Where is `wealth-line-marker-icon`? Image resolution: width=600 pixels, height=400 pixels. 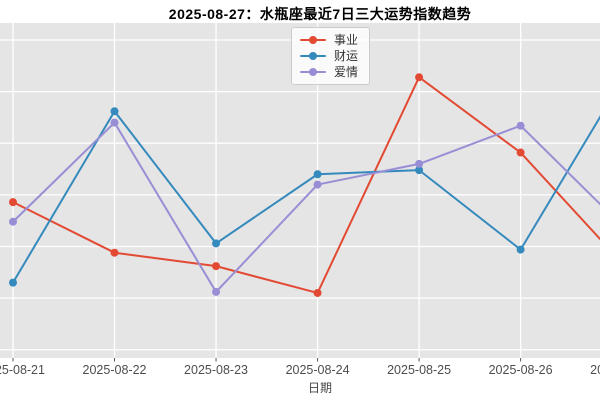
wealth-line-marker-icon is located at coordinates (313, 56).